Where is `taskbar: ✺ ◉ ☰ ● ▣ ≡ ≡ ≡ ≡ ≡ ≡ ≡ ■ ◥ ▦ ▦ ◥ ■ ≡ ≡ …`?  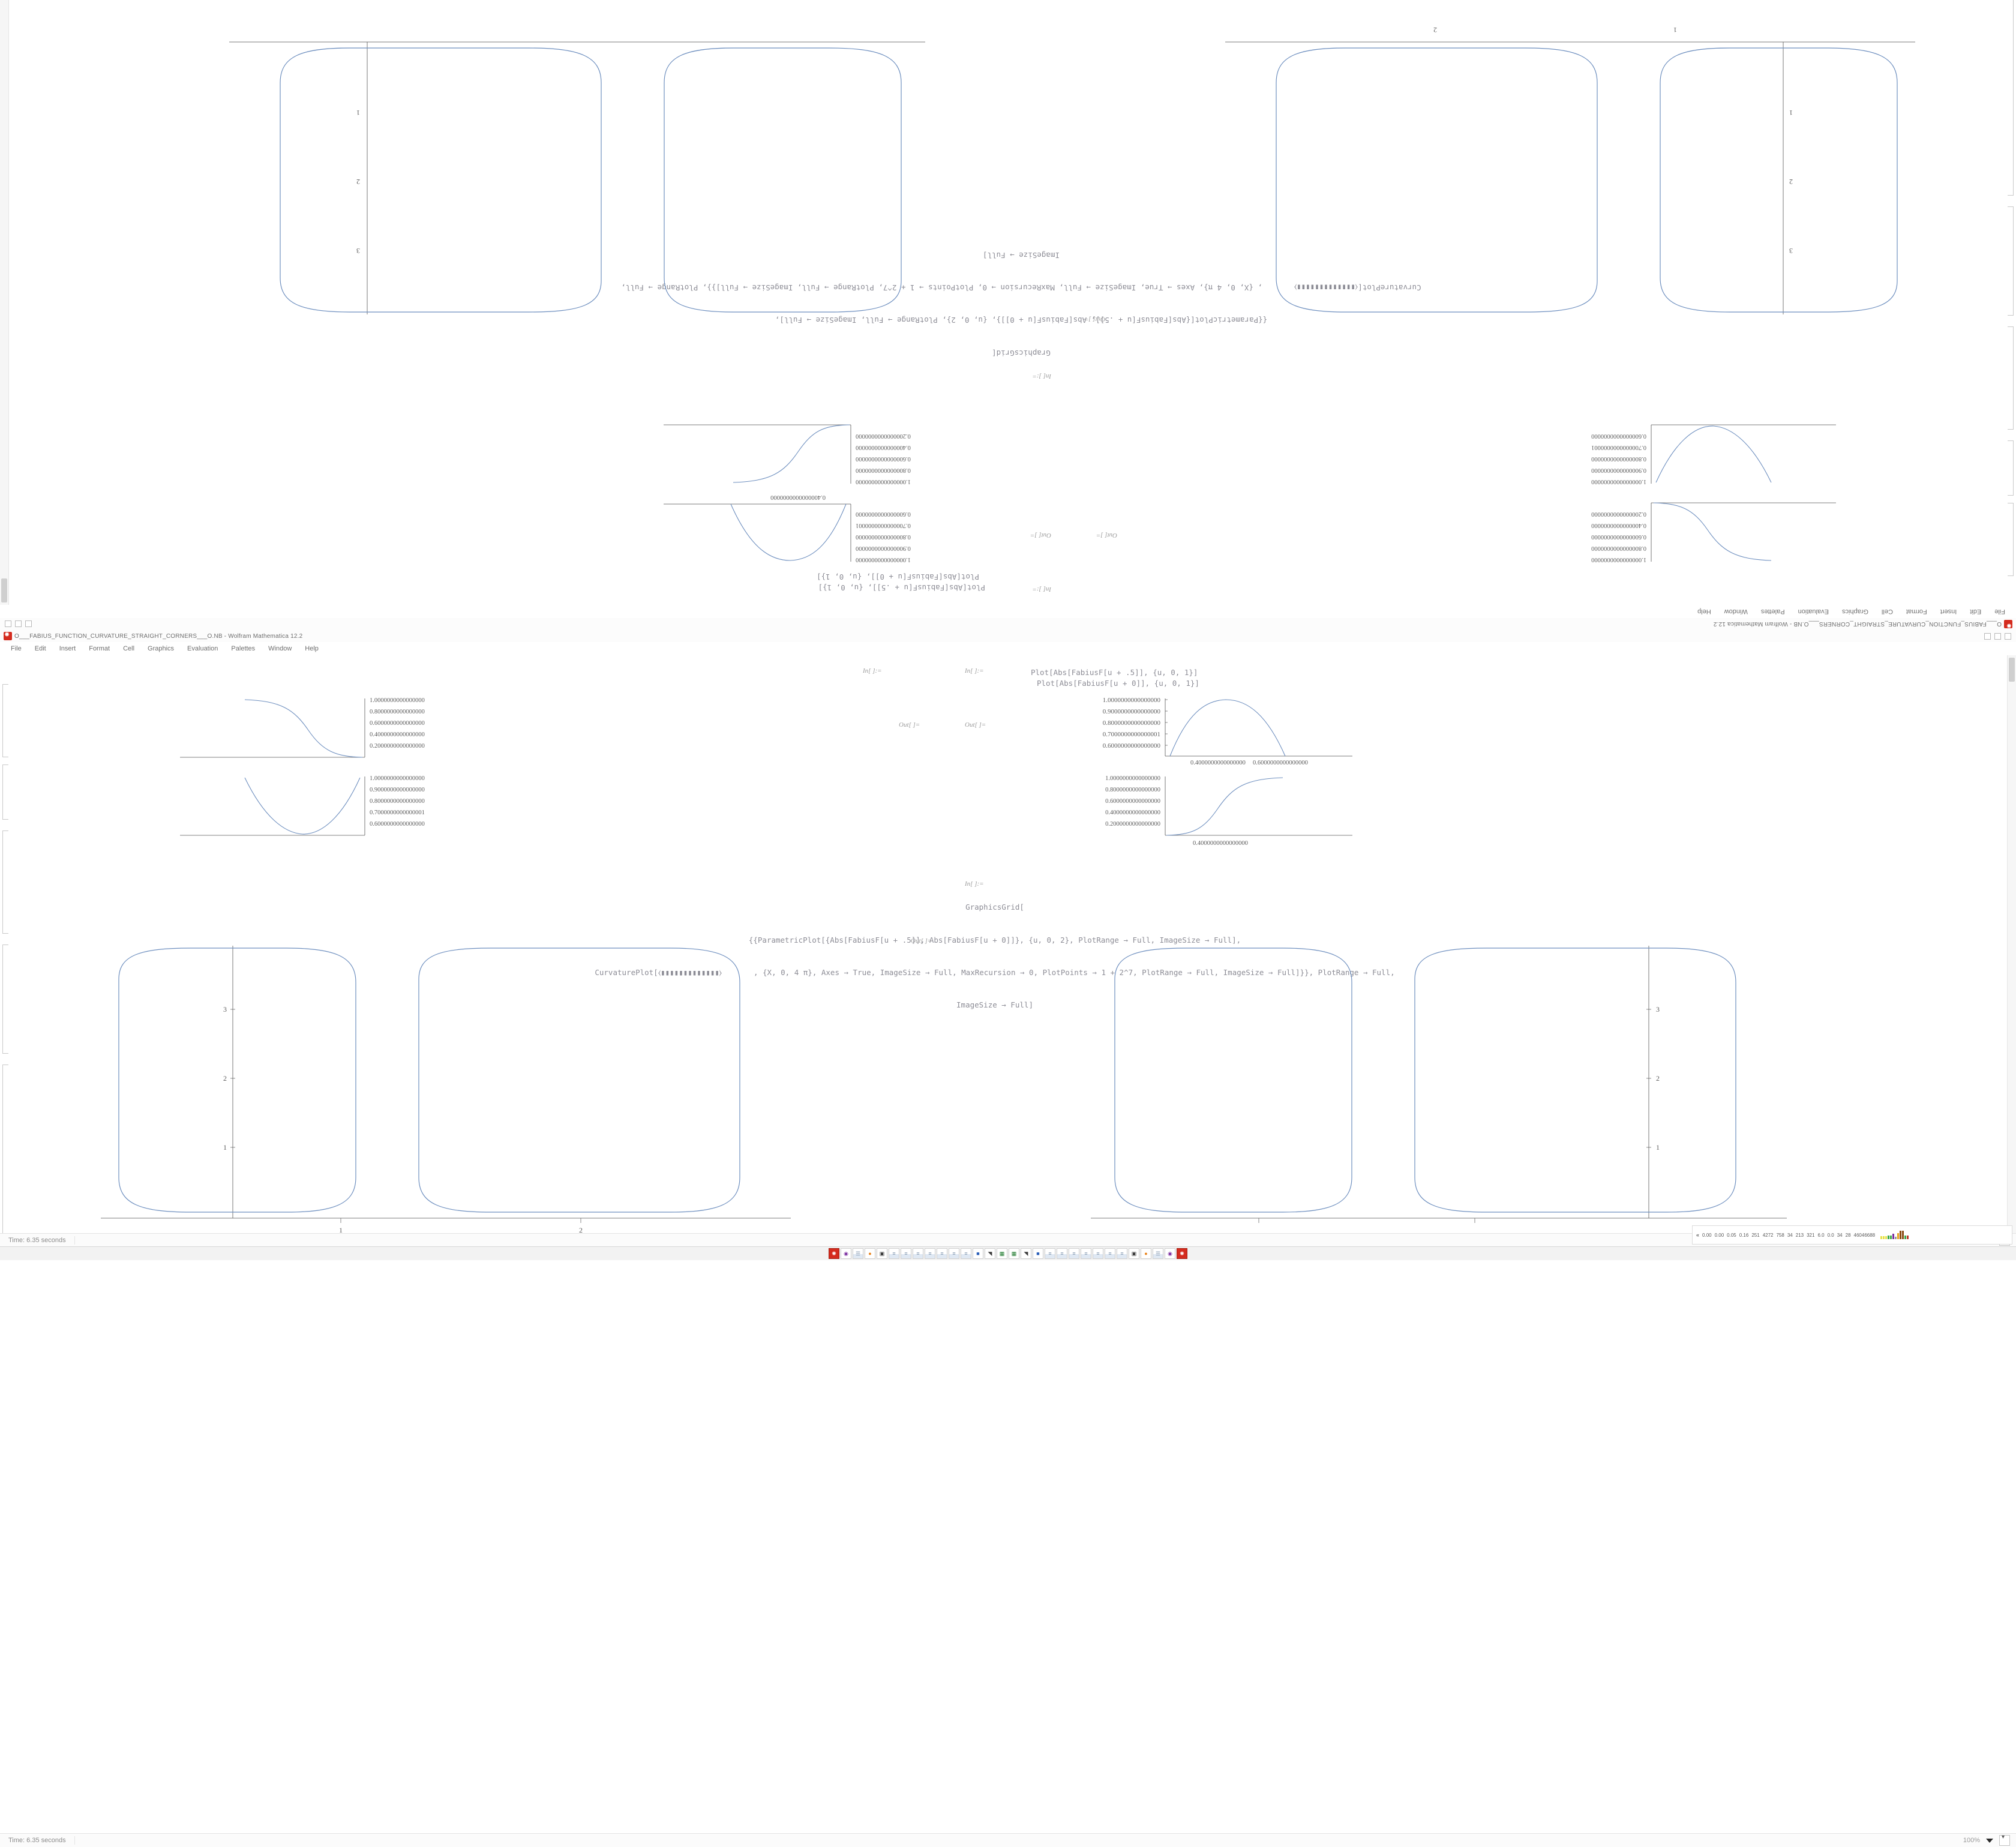
taskbar: ✺ ◉ ☰ ● ▣ ≡ ≡ ≡ ≡ ≡ ≡ ≡ ■ ◥ ▦ ▦ ◥ ■ ≡ ≡ … is located at coordinates (1008, 1253).